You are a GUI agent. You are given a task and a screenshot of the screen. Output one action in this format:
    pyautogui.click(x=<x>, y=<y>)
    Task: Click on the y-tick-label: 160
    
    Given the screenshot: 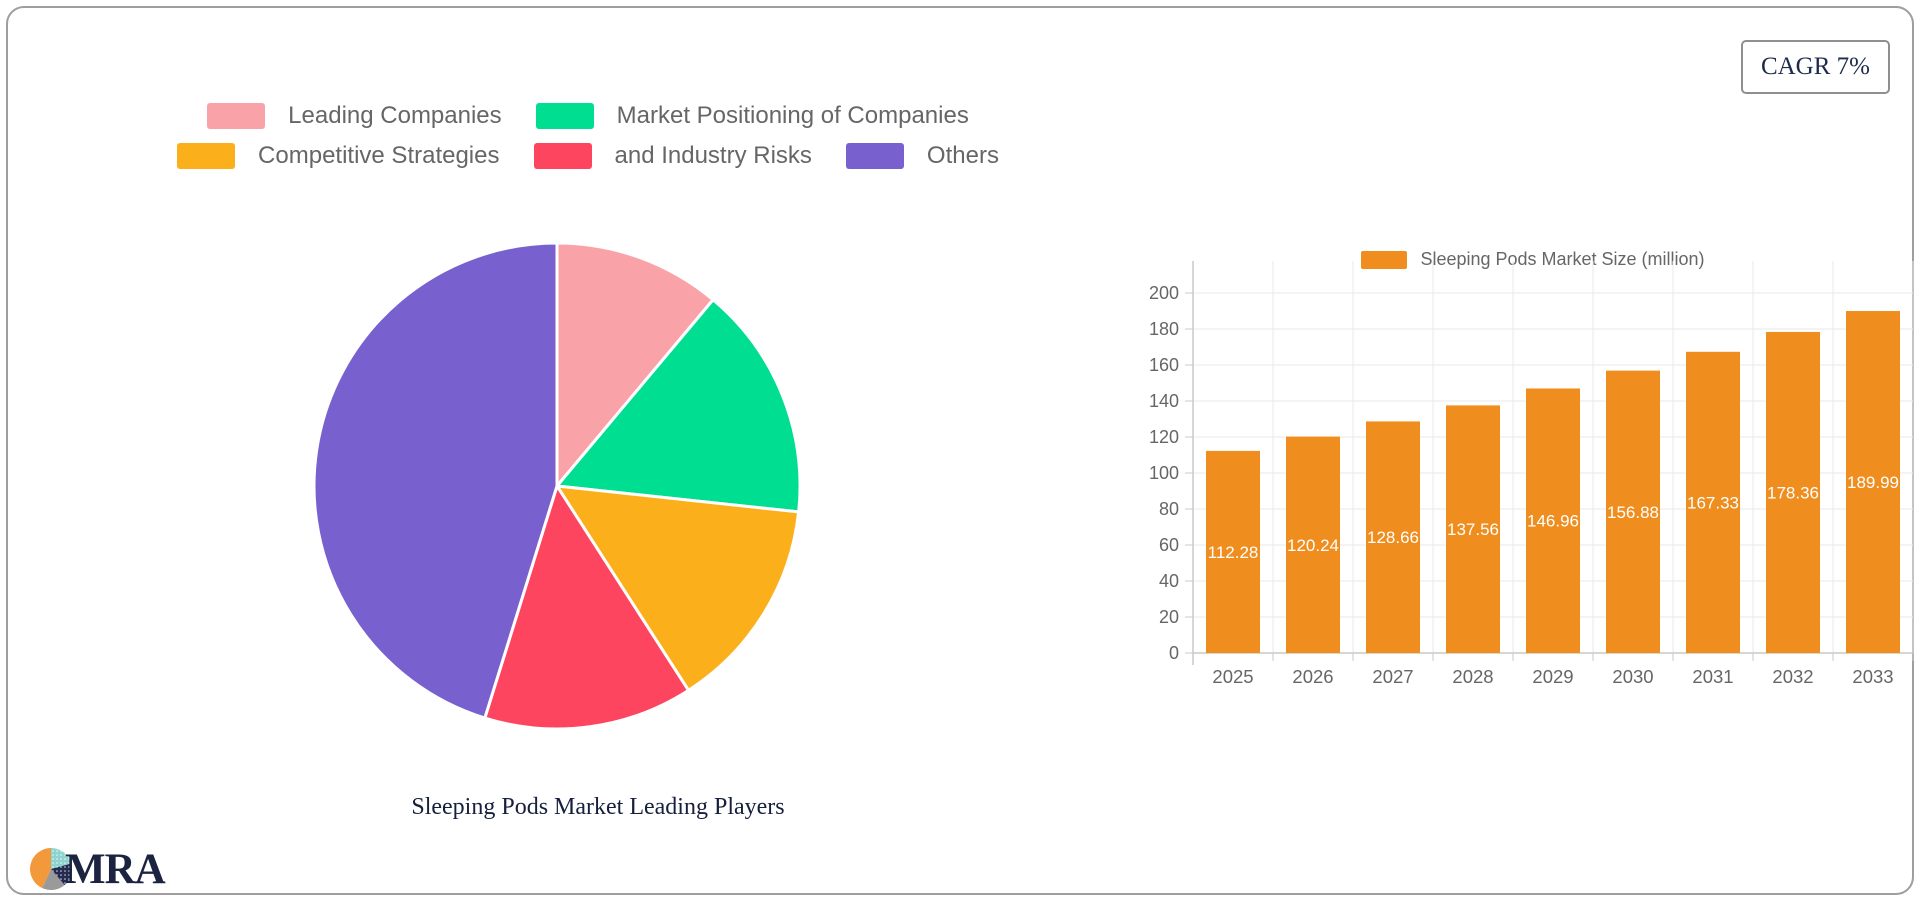 What is the action you would take?
    pyautogui.click(x=1164, y=365)
    